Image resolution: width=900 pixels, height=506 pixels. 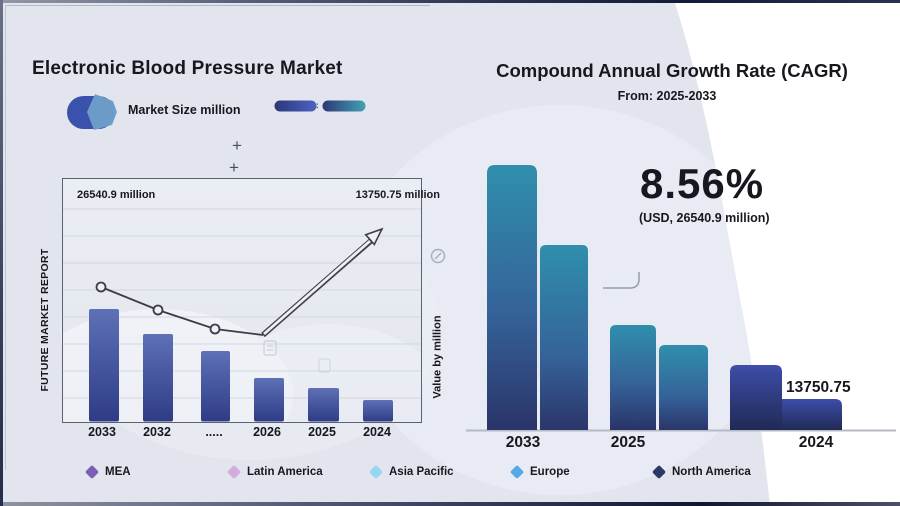 What do you see at coordinates (1, 253) in the screenshot?
I see `left-accent-strip` at bounding box center [1, 253].